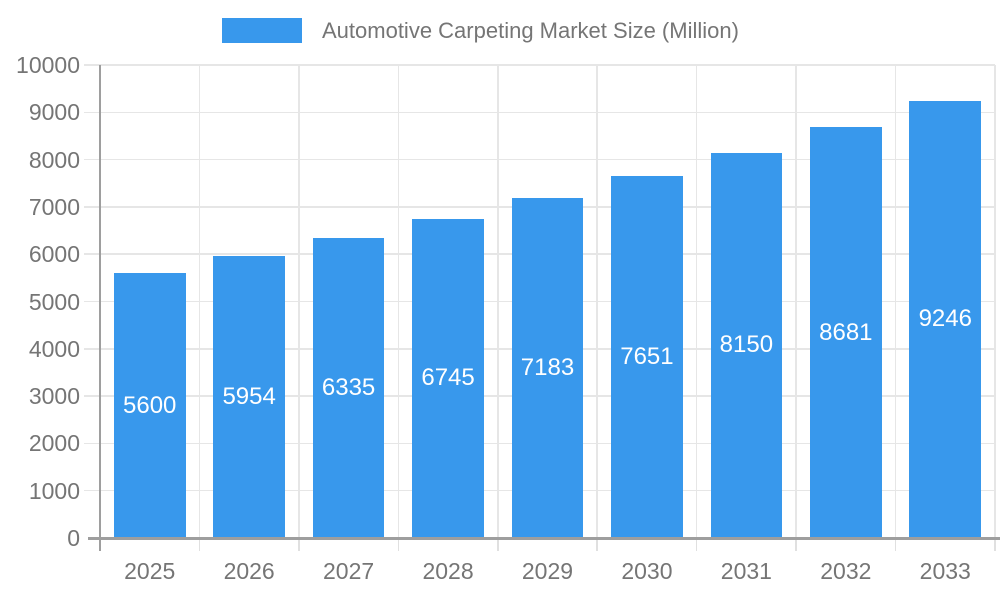 Image resolution: width=1000 pixels, height=600 pixels. What do you see at coordinates (150, 571) in the screenshot?
I see `x-tick-label: 2025` at bounding box center [150, 571].